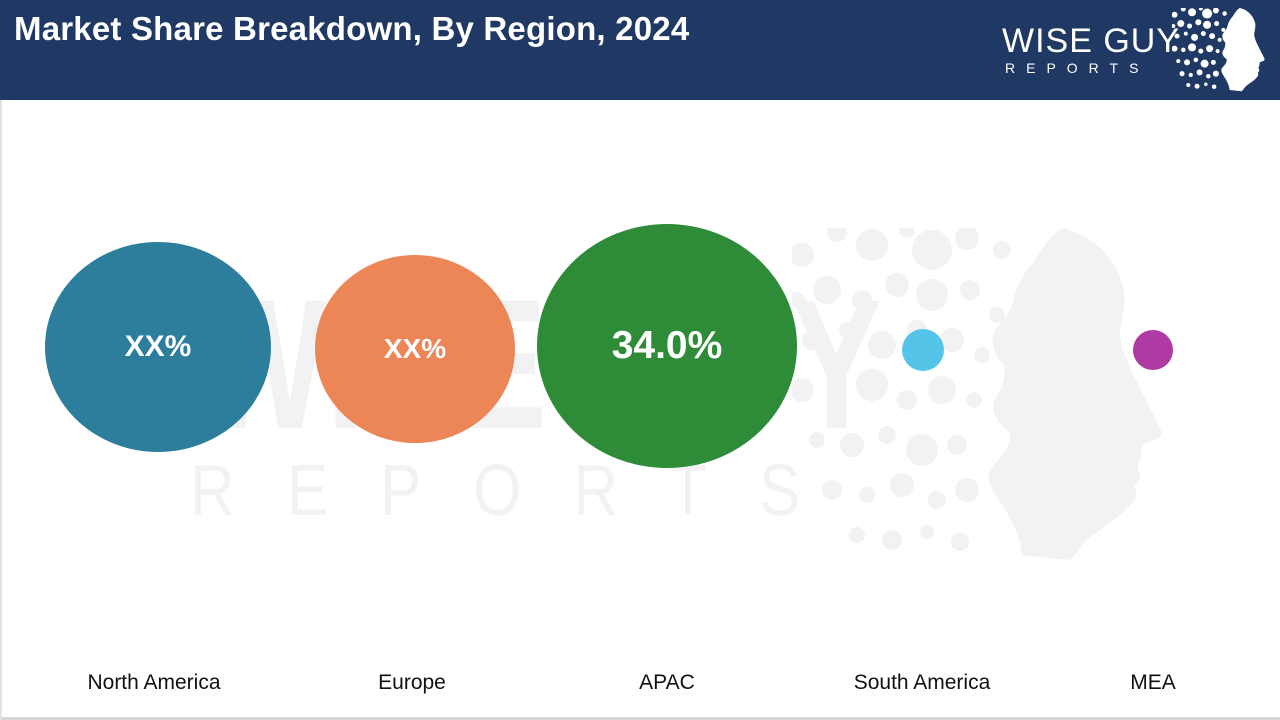 This screenshot has width=1280, height=720. Describe the element at coordinates (352, 28) in the screenshot. I see `chart-title: Market Share Breakdown, By Region, 2024` at that location.